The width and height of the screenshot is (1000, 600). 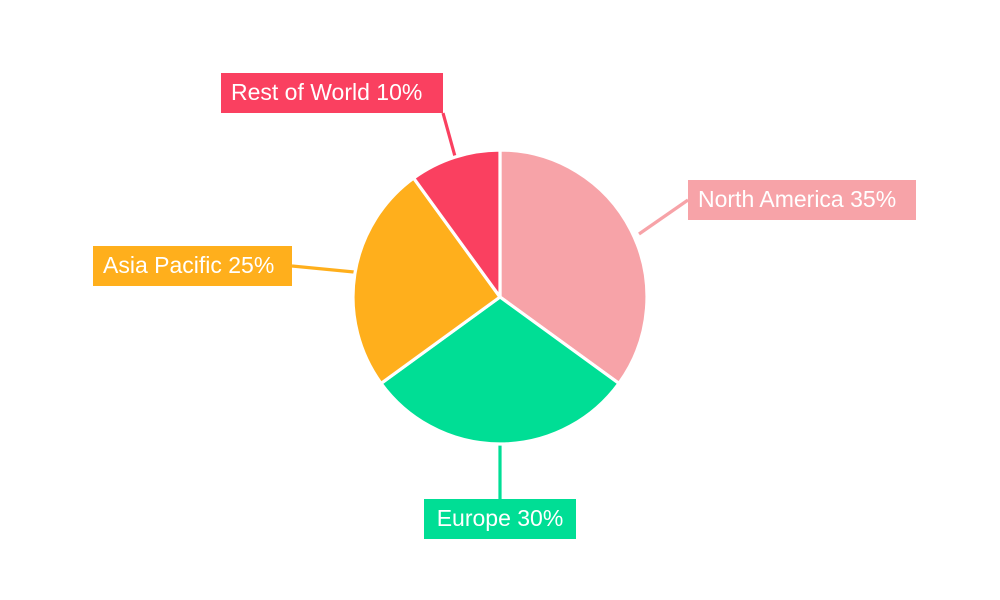 I want to click on label-text: Rest of World 10%, so click(x=326, y=92).